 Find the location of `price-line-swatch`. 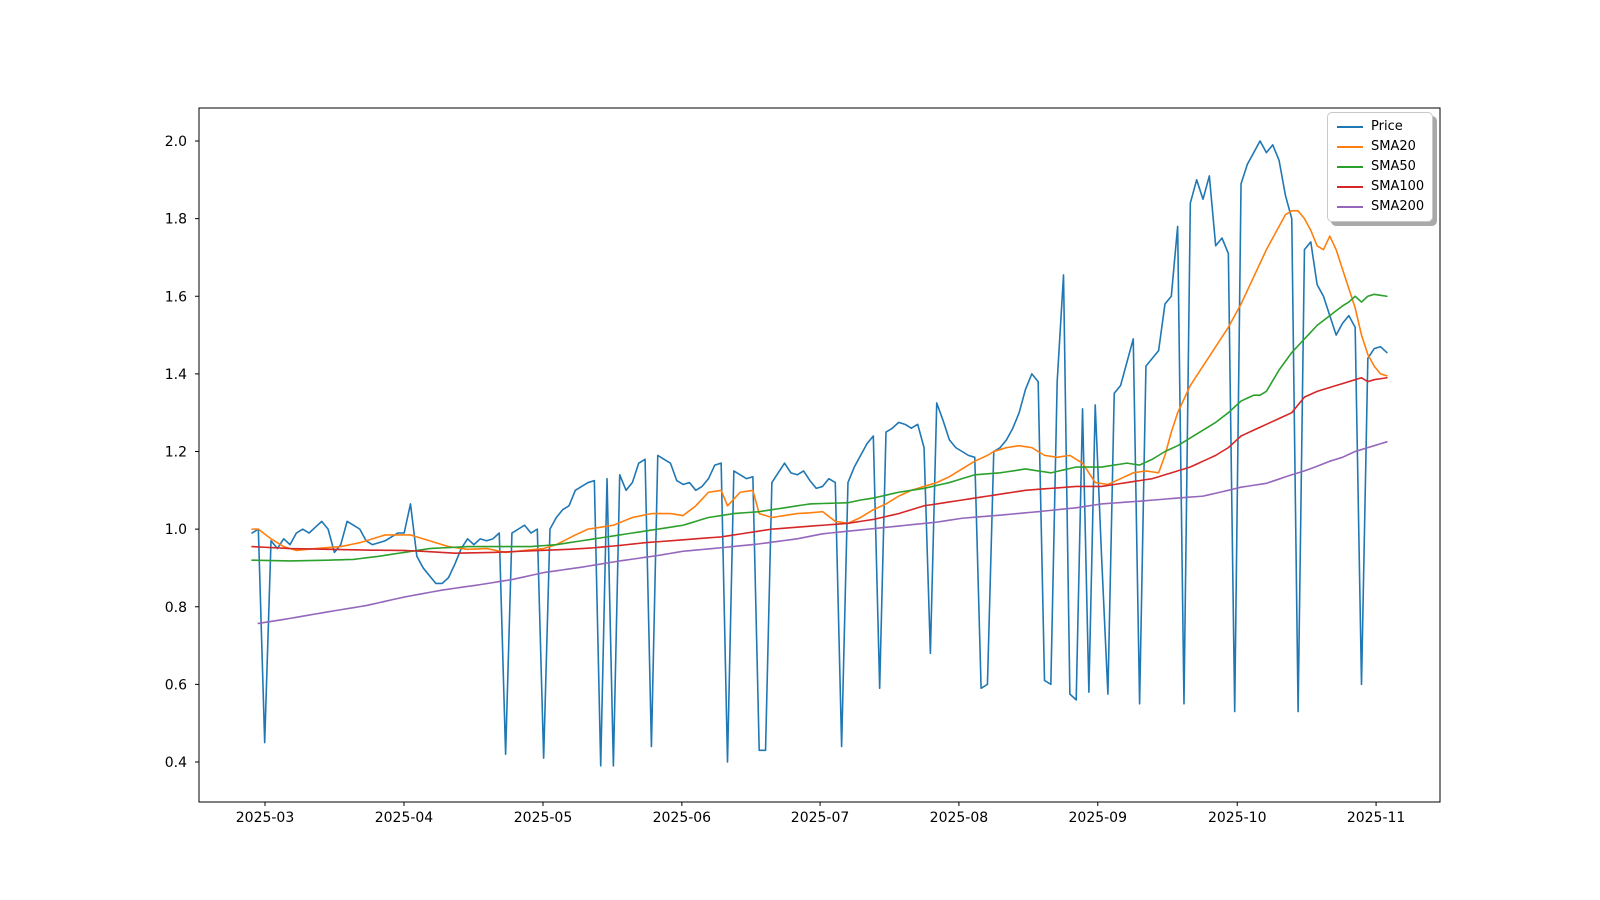

price-line-swatch is located at coordinates (1350, 127).